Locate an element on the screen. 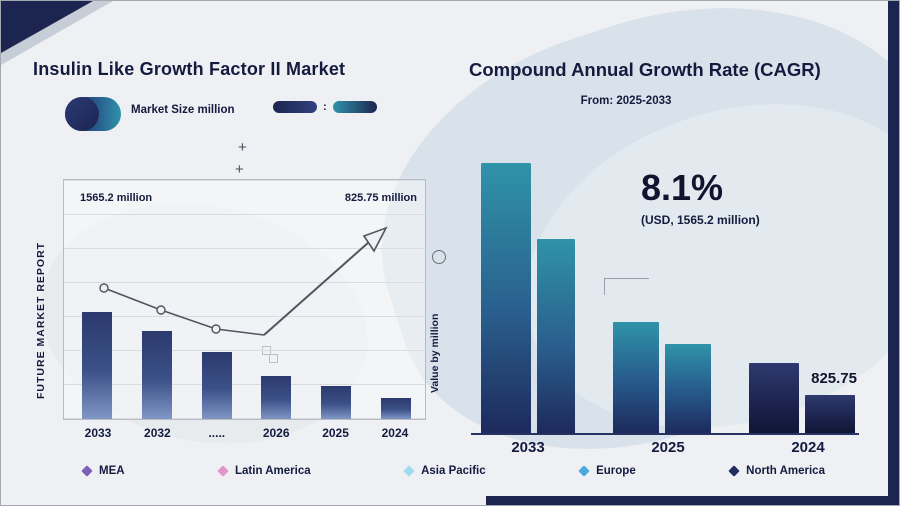 This screenshot has height=506, width=900. annotation-right: 825.75 million is located at coordinates (380, 198).